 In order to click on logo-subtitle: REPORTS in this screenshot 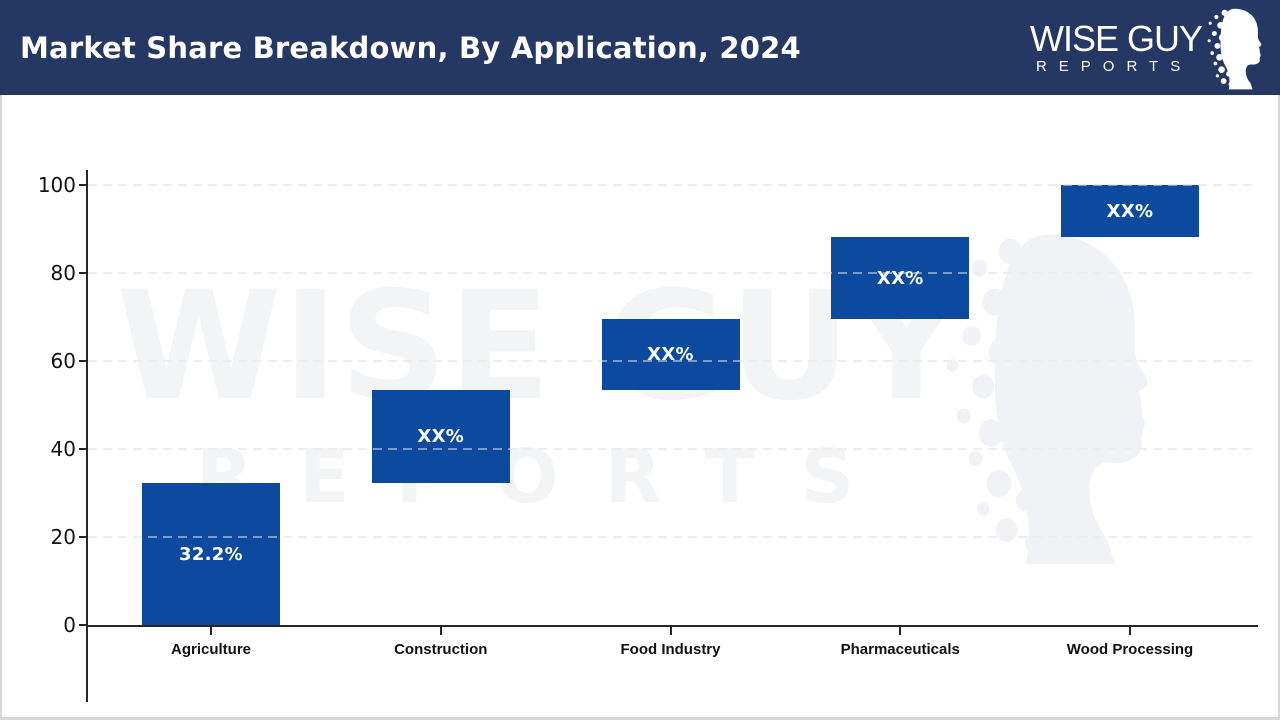, I will do `click(1114, 66)`.